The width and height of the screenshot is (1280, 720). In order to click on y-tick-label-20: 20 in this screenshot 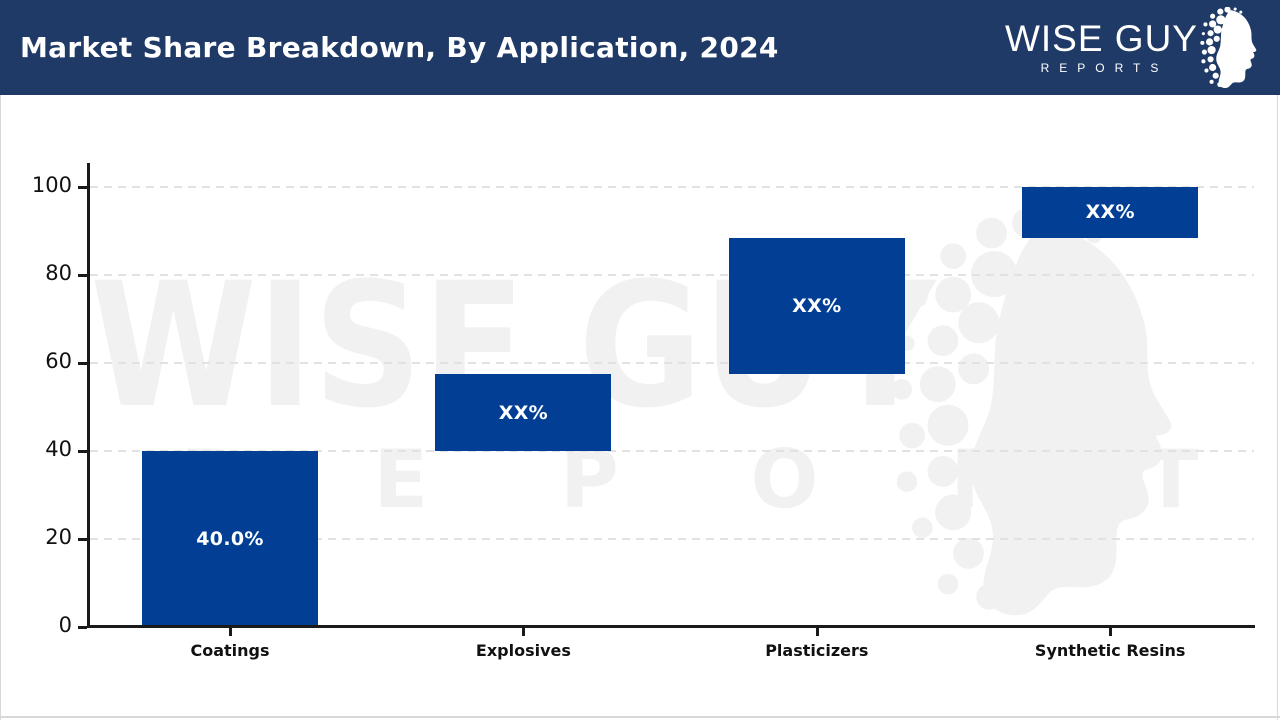, I will do `click(58, 537)`.